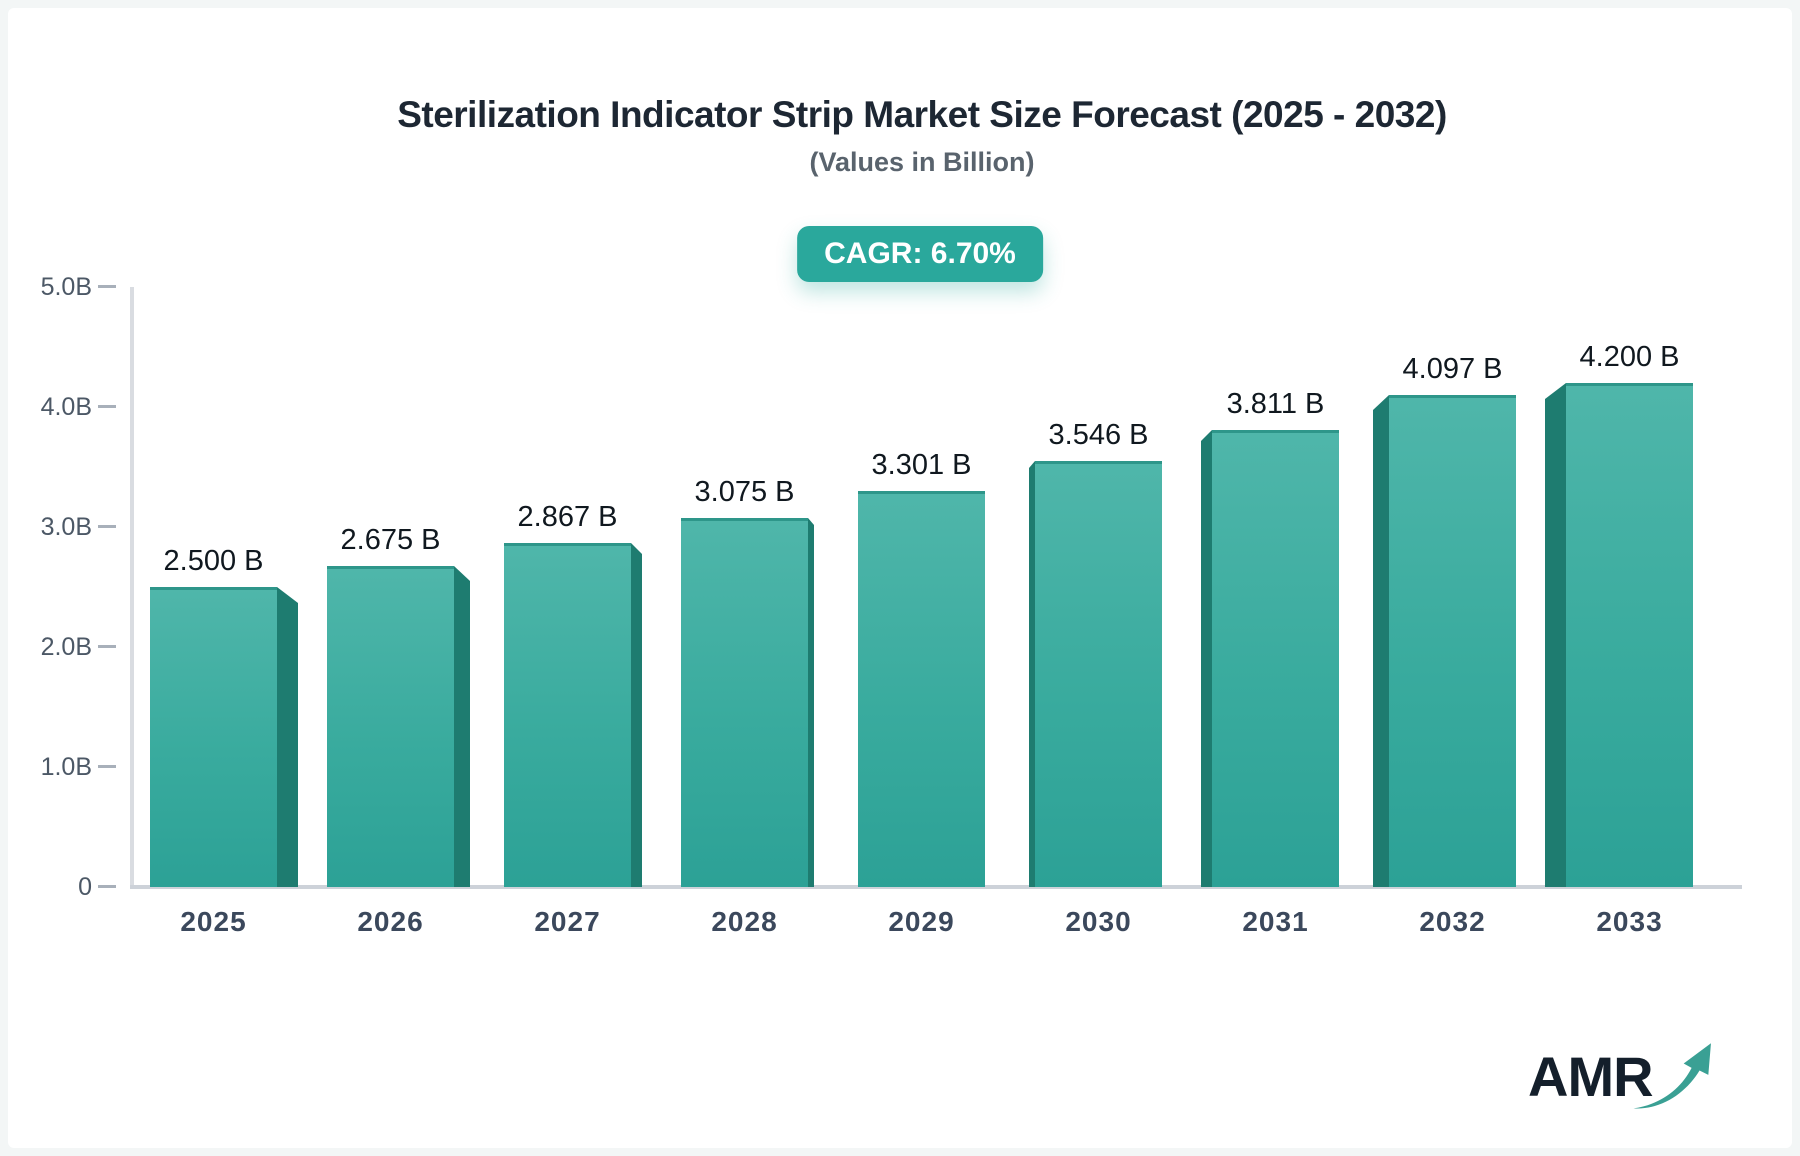 The height and width of the screenshot is (1156, 1800). Describe the element at coordinates (66, 527) in the screenshot. I see `y-axis-tick-label: 3.0B` at that location.